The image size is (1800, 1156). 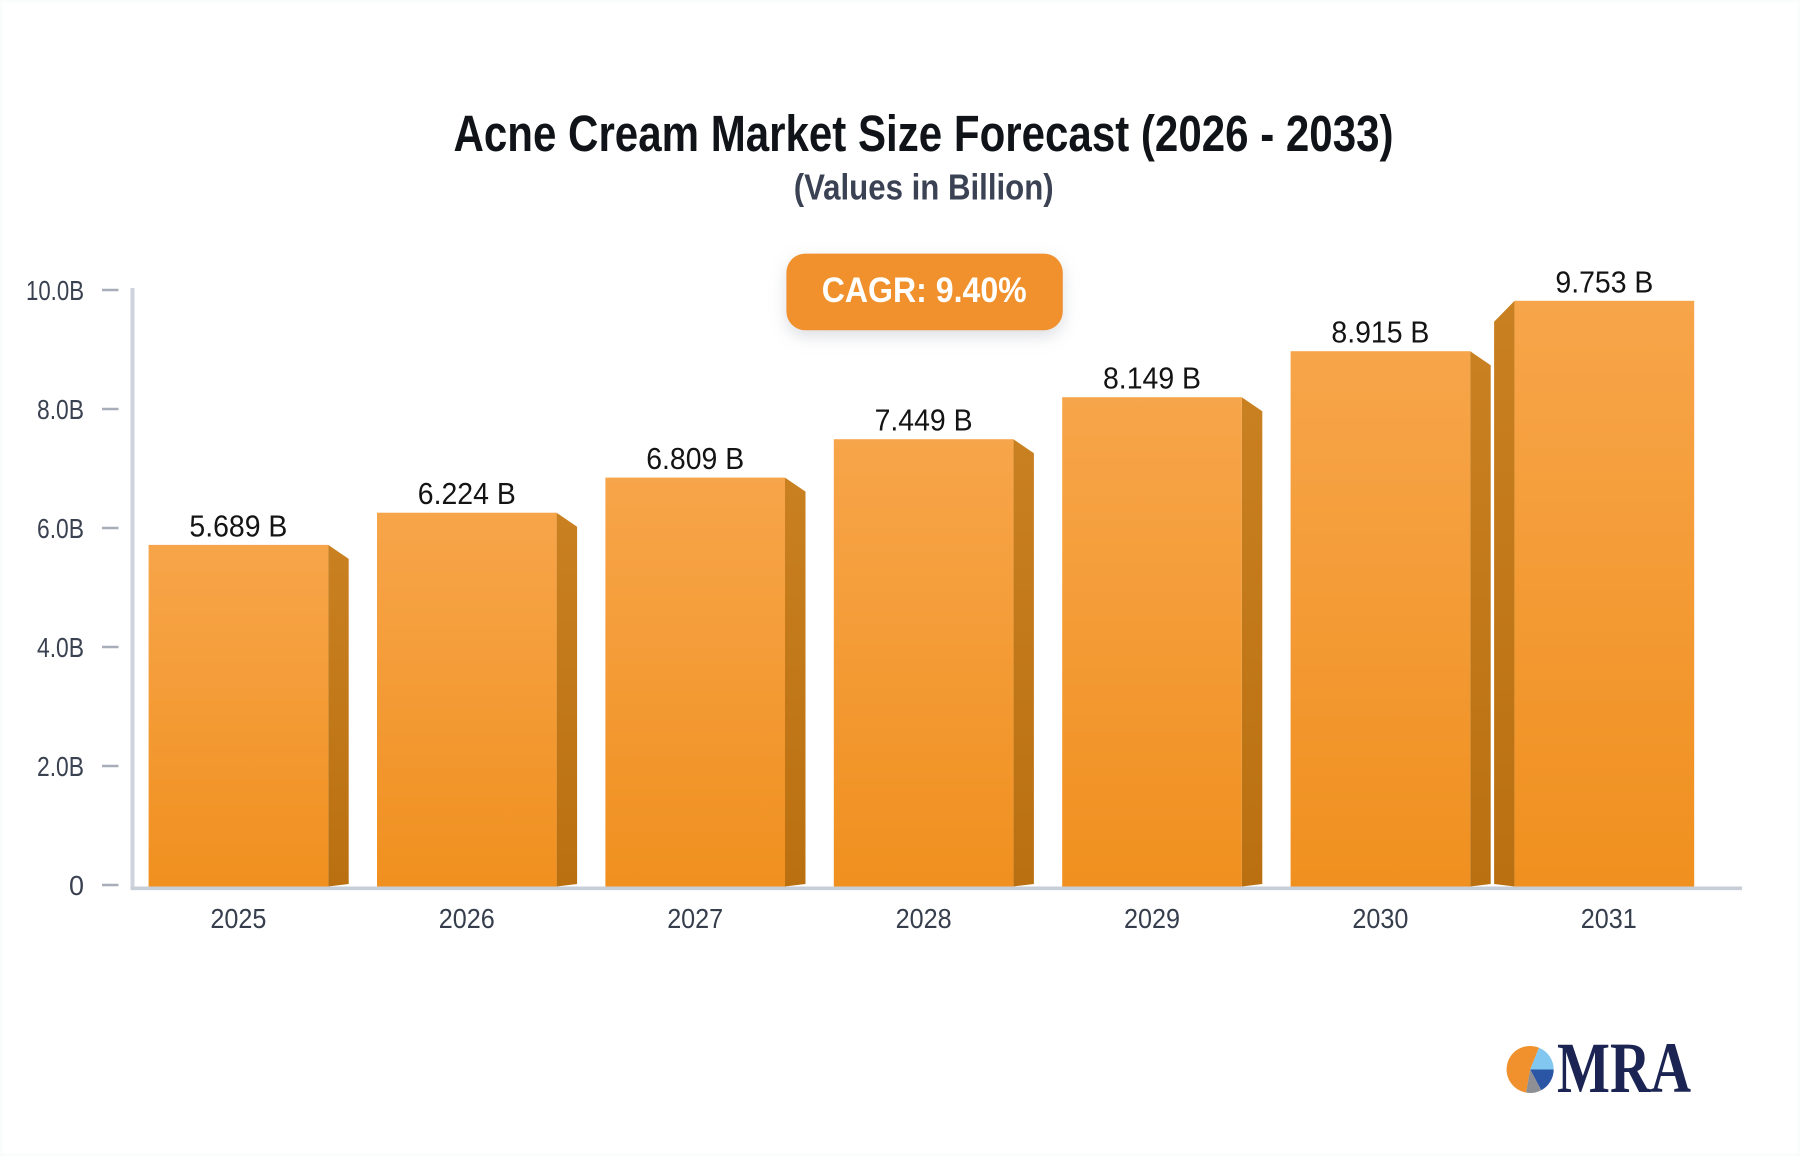 What do you see at coordinates (924, 290) in the screenshot?
I see `svg-text: CAGR: 9.40%` at bounding box center [924, 290].